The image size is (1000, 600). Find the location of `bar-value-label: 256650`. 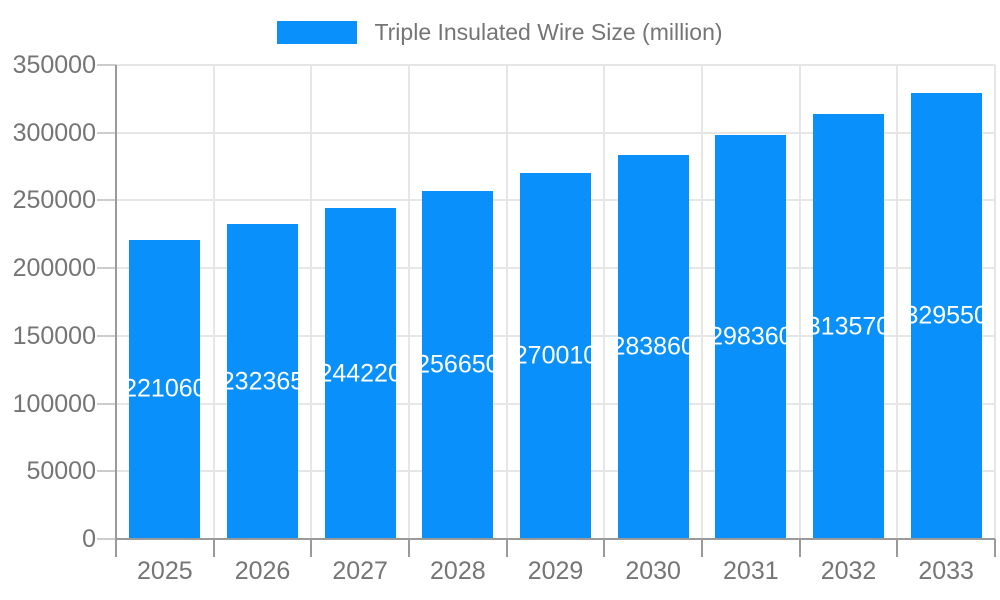

bar-value-label: 256650 is located at coordinates (458, 364).